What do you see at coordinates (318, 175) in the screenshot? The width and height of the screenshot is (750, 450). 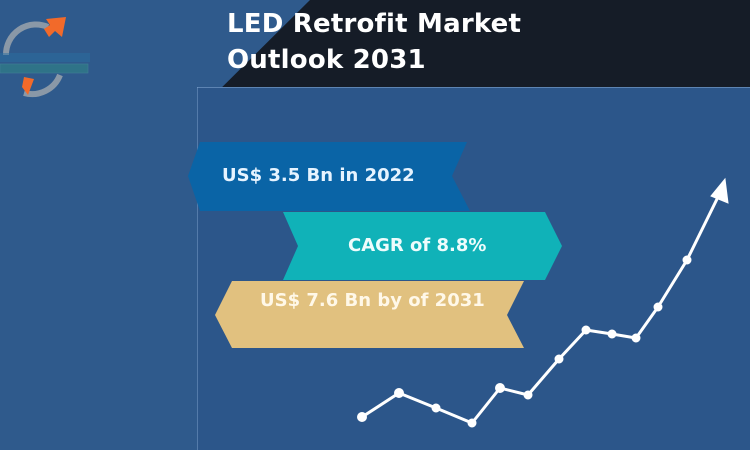 I see `ribbon-label-market-2022: US$ 3.5 Bn in 2022` at bounding box center [318, 175].